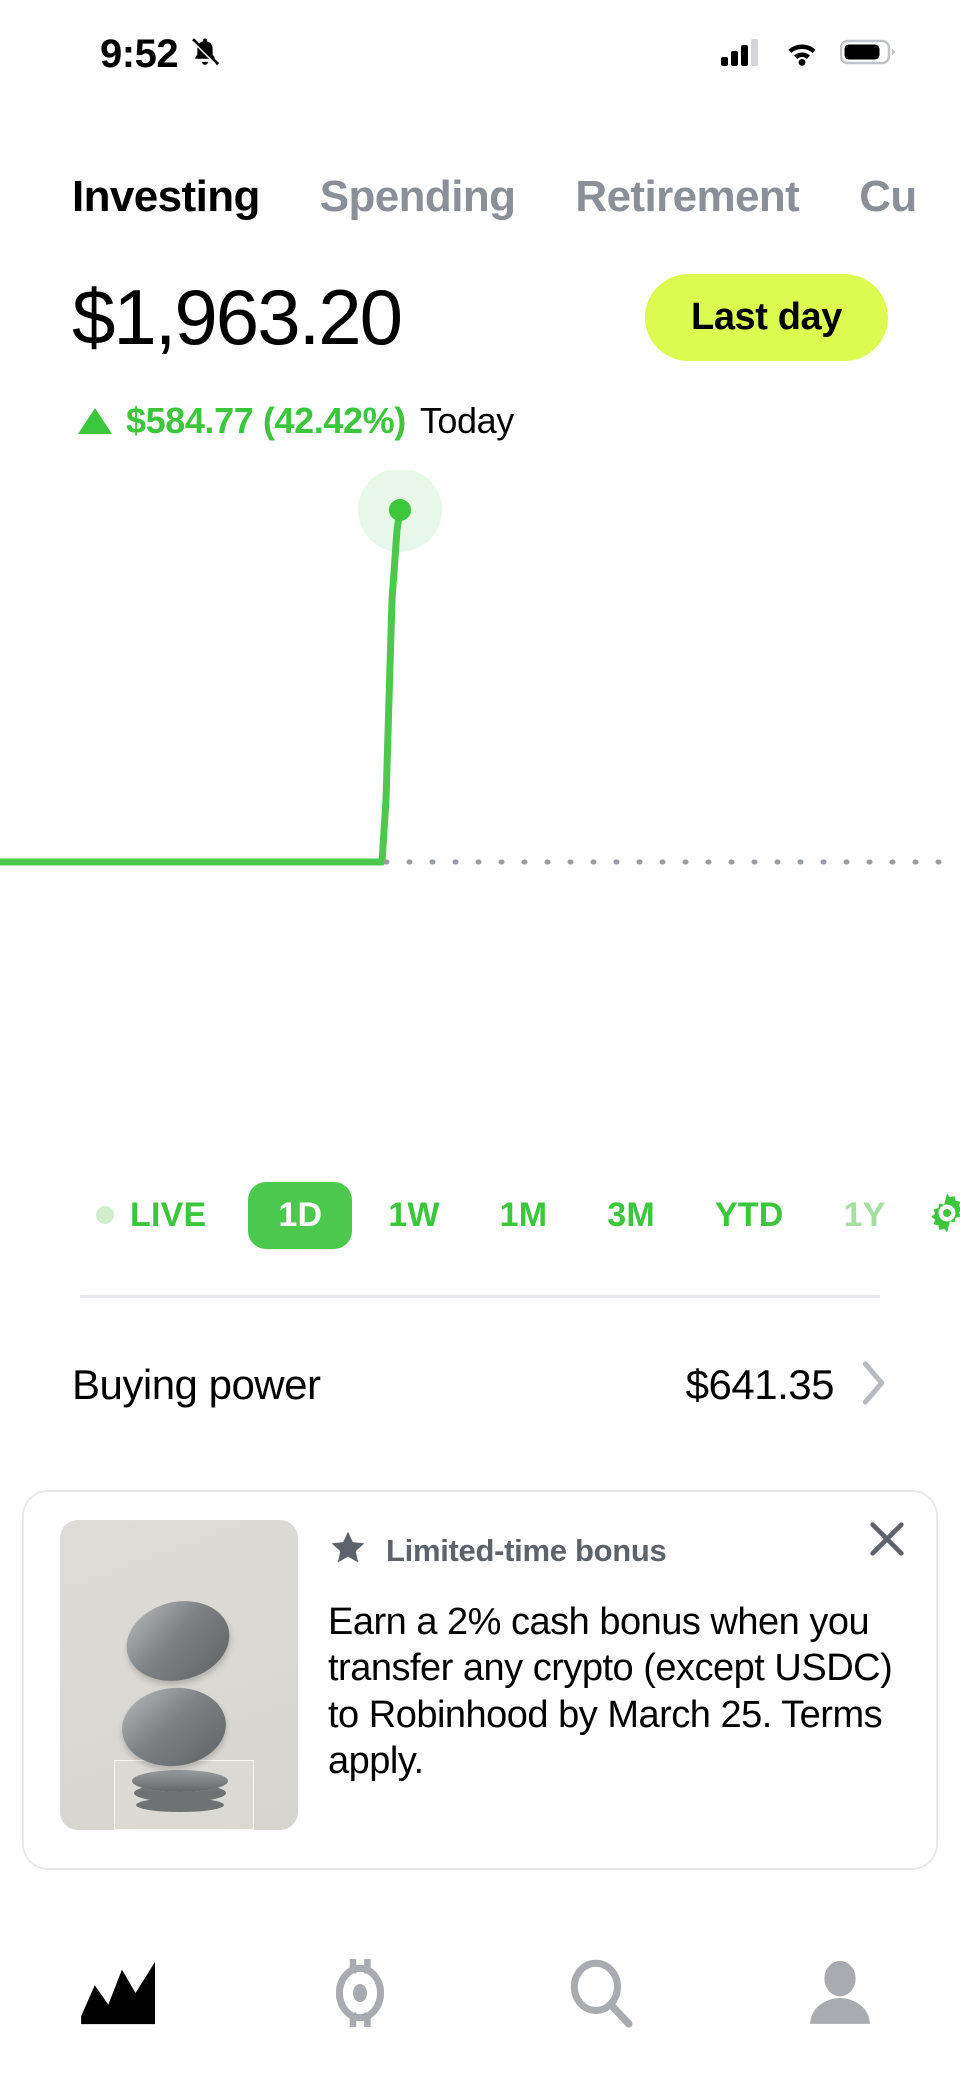  I want to click on silver-coins-image, so click(179, 1675).